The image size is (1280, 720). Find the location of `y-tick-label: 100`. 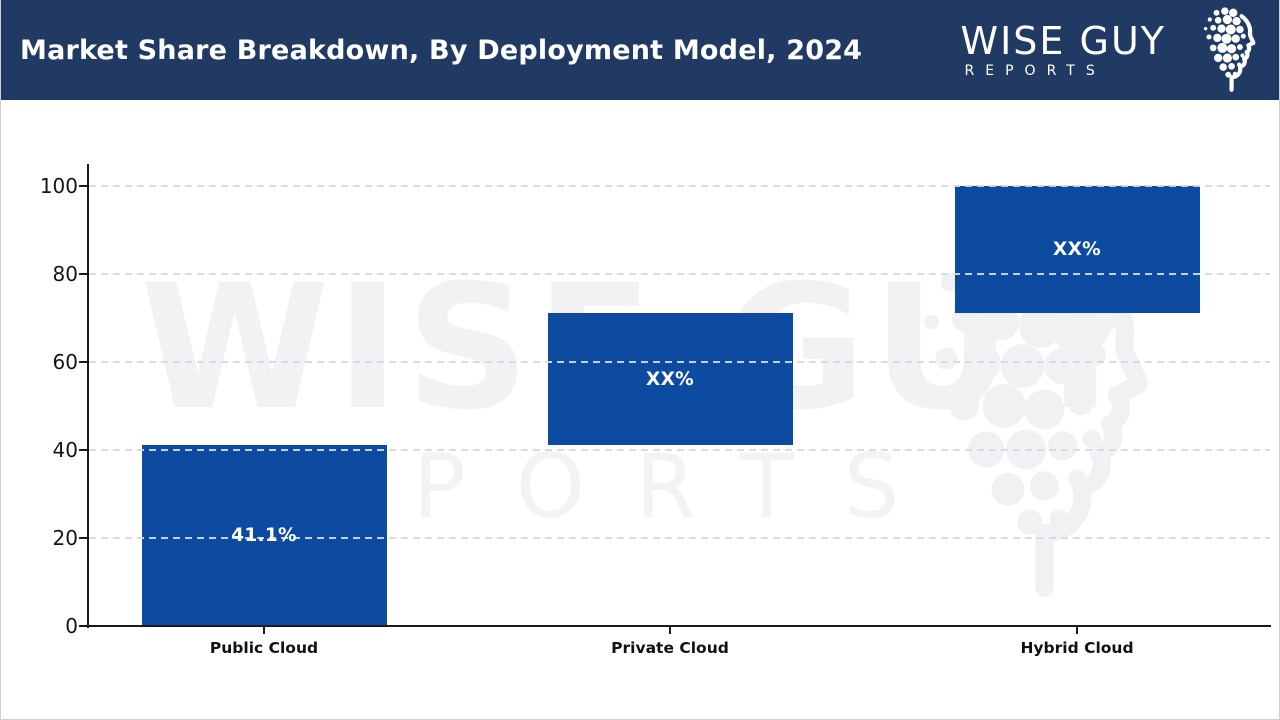

y-tick-label: 100 is located at coordinates (58, 186).